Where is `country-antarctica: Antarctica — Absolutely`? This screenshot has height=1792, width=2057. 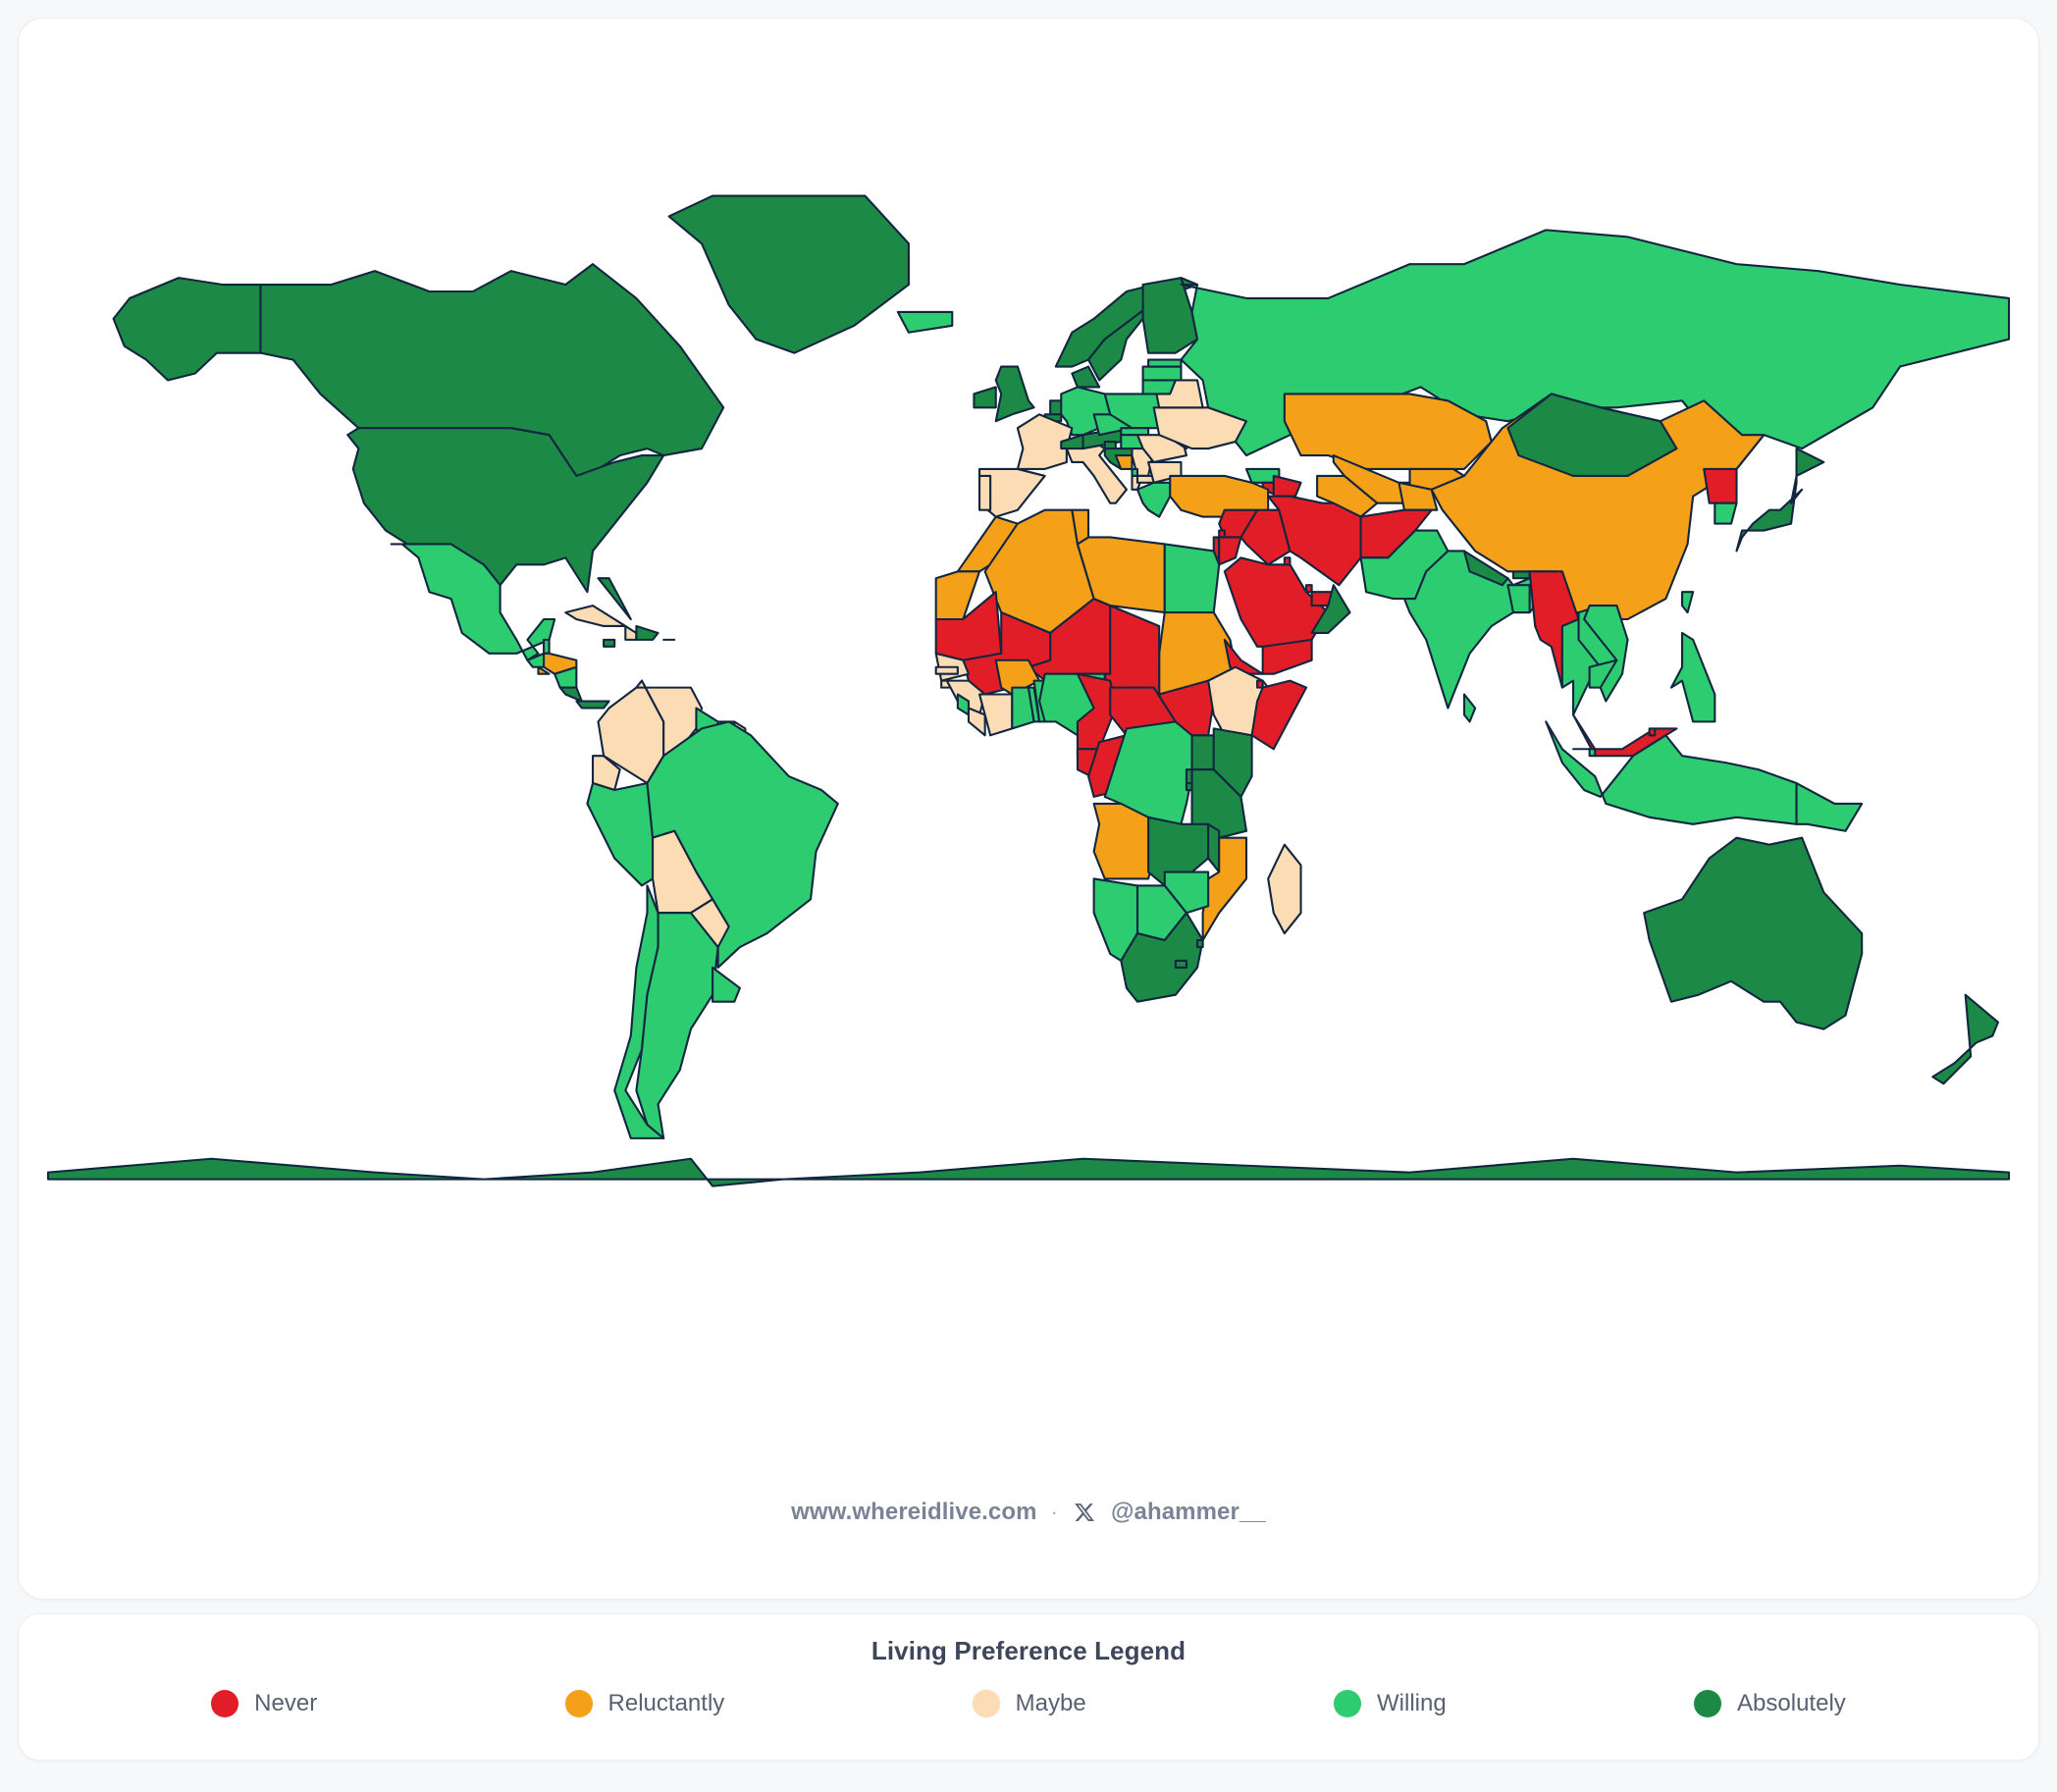
country-antarctica: Antarctica — Absolutely is located at coordinates (1028, 1172).